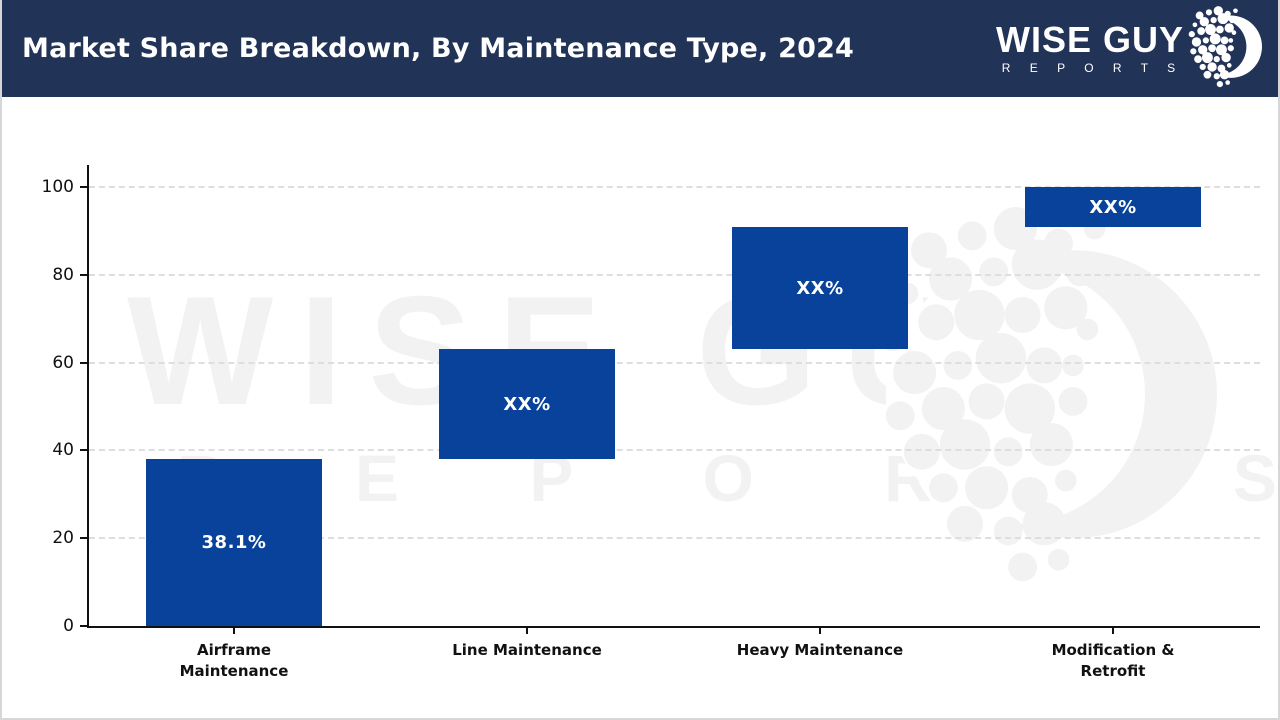 This screenshot has height=720, width=1280. What do you see at coordinates (234, 660) in the screenshot?
I see `category-label: Airframe Maintenance` at bounding box center [234, 660].